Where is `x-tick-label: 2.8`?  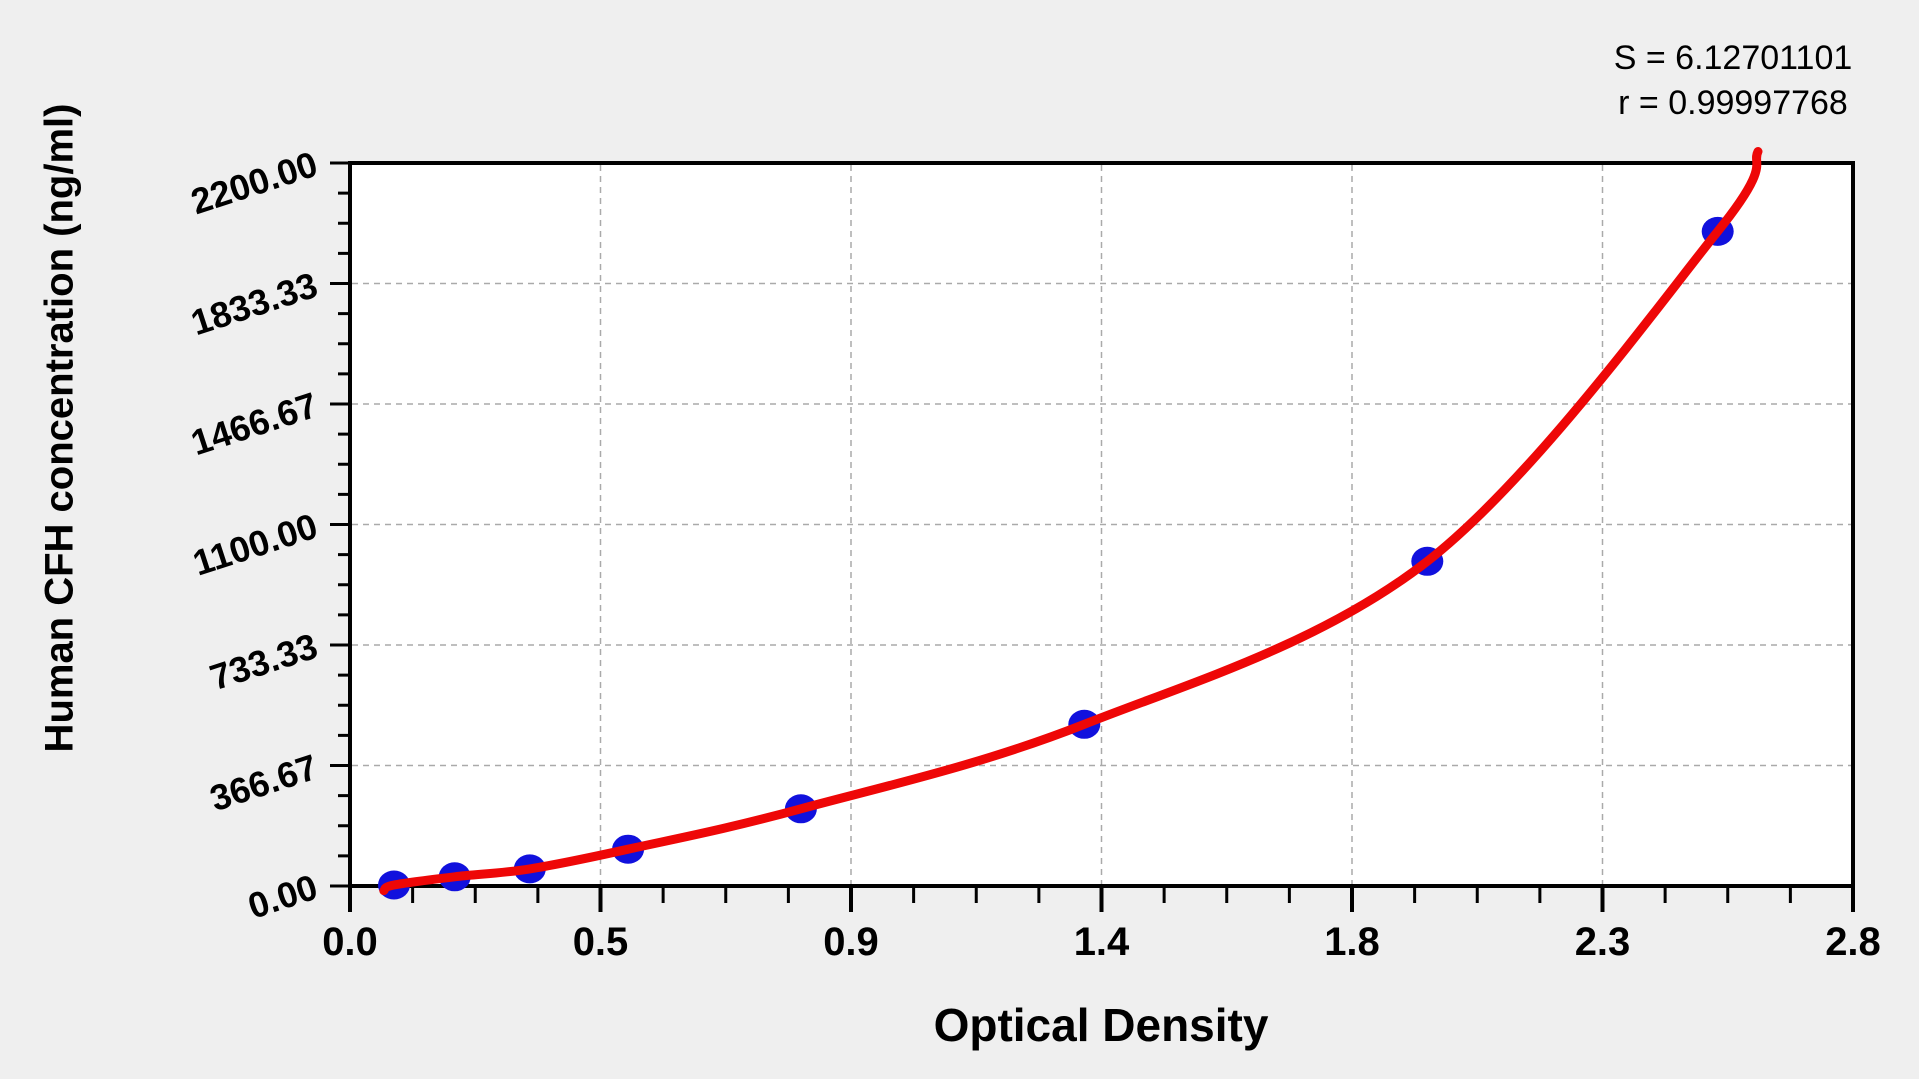
x-tick-label: 2.8 is located at coordinates (1853, 942).